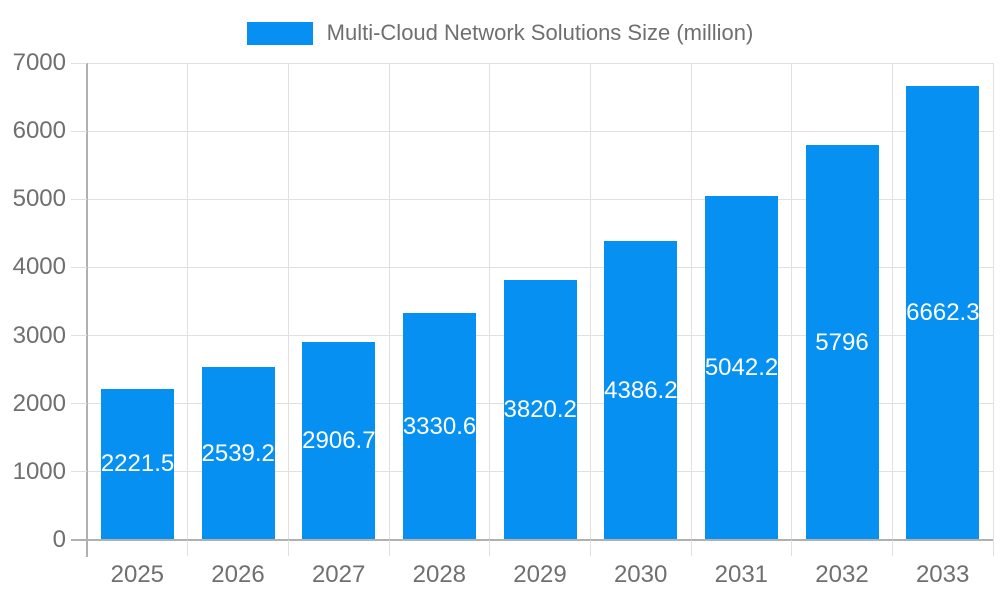  What do you see at coordinates (640, 574) in the screenshot?
I see `x-tick-label: 2030` at bounding box center [640, 574].